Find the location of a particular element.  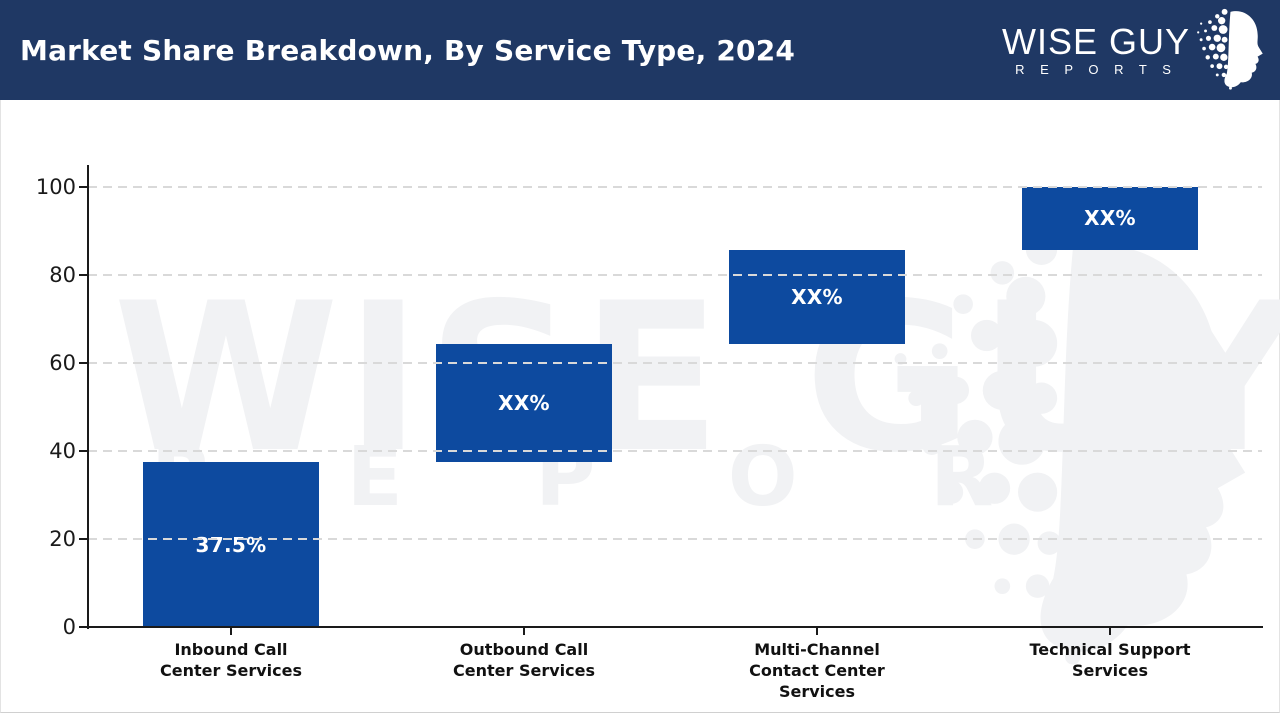

wiseguy-logo: WISE GUY R E P O R T S is located at coordinates (1134, 50).